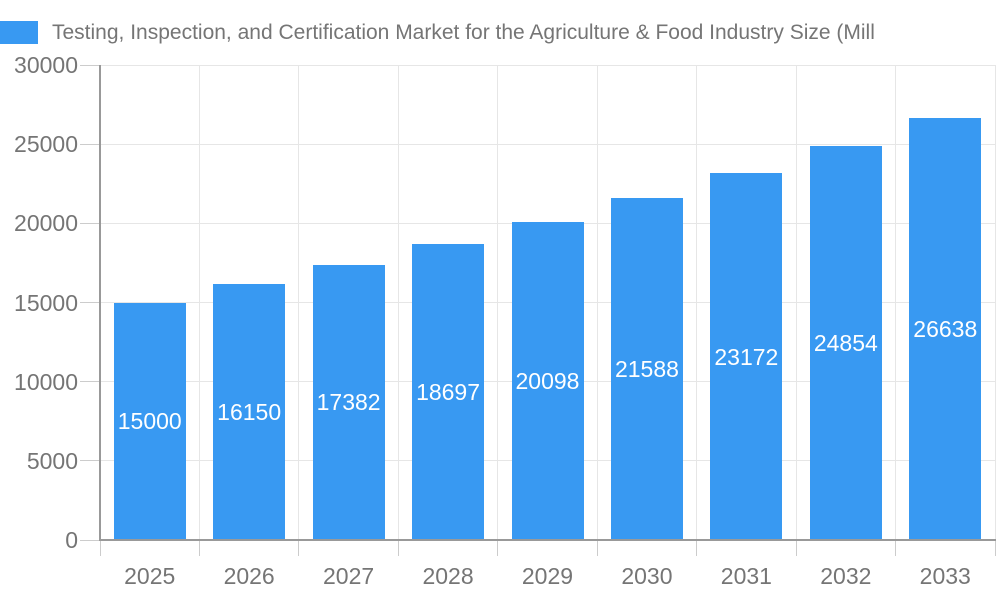  I want to click on bar-value-label-2031: 23172, so click(746, 356).